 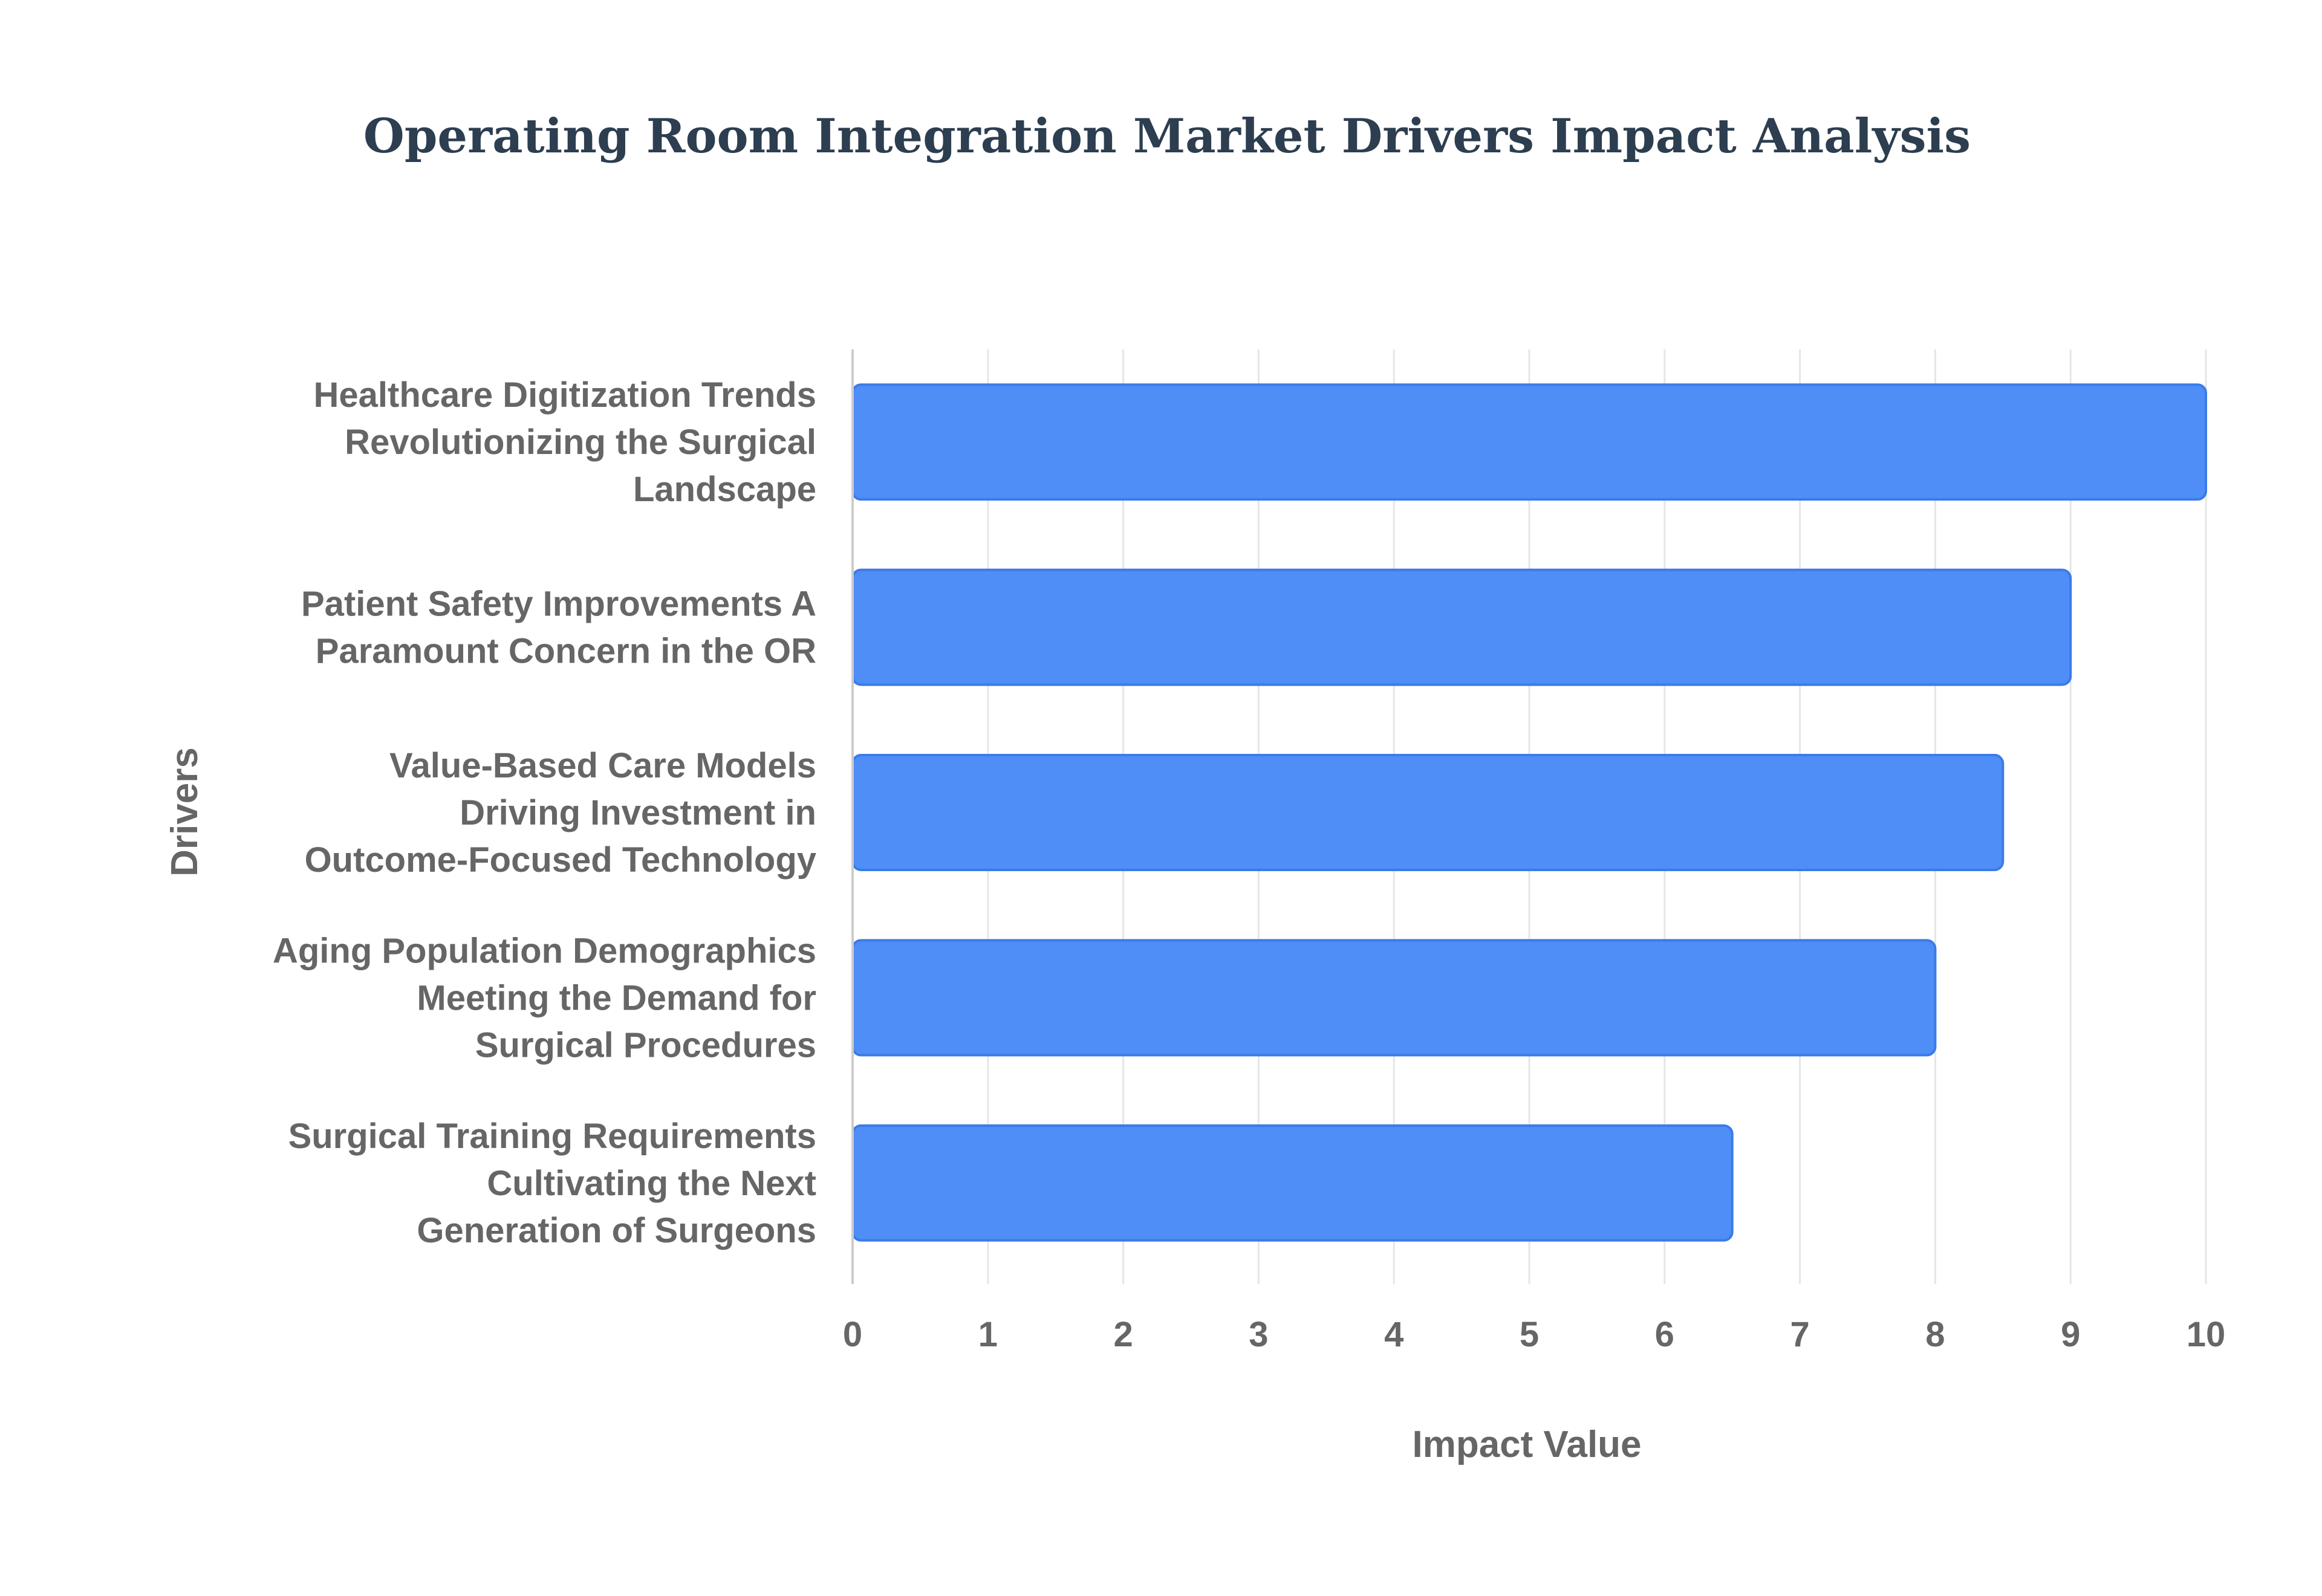 I want to click on y-tick-label-line: Revolutionizing the Surgical, so click(x=580, y=442).